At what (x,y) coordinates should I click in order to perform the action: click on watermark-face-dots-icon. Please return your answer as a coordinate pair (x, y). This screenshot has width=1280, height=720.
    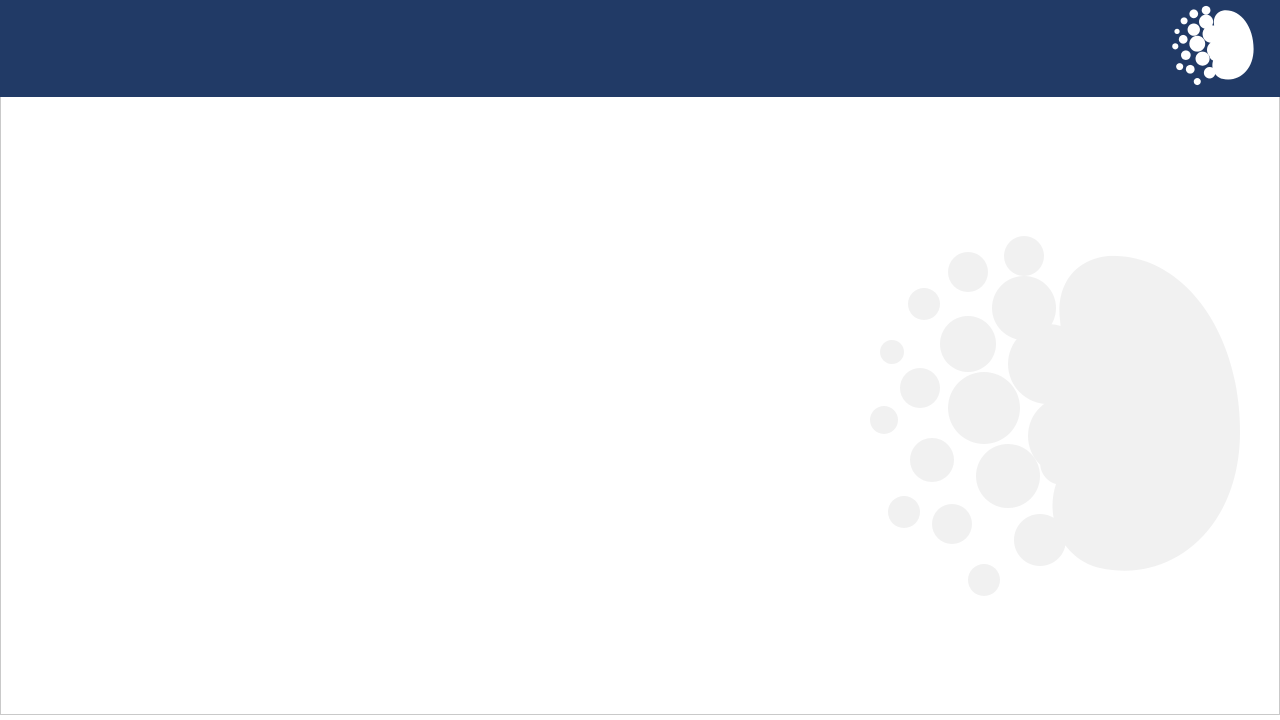
    Looking at the image, I should click on (1055, 416).